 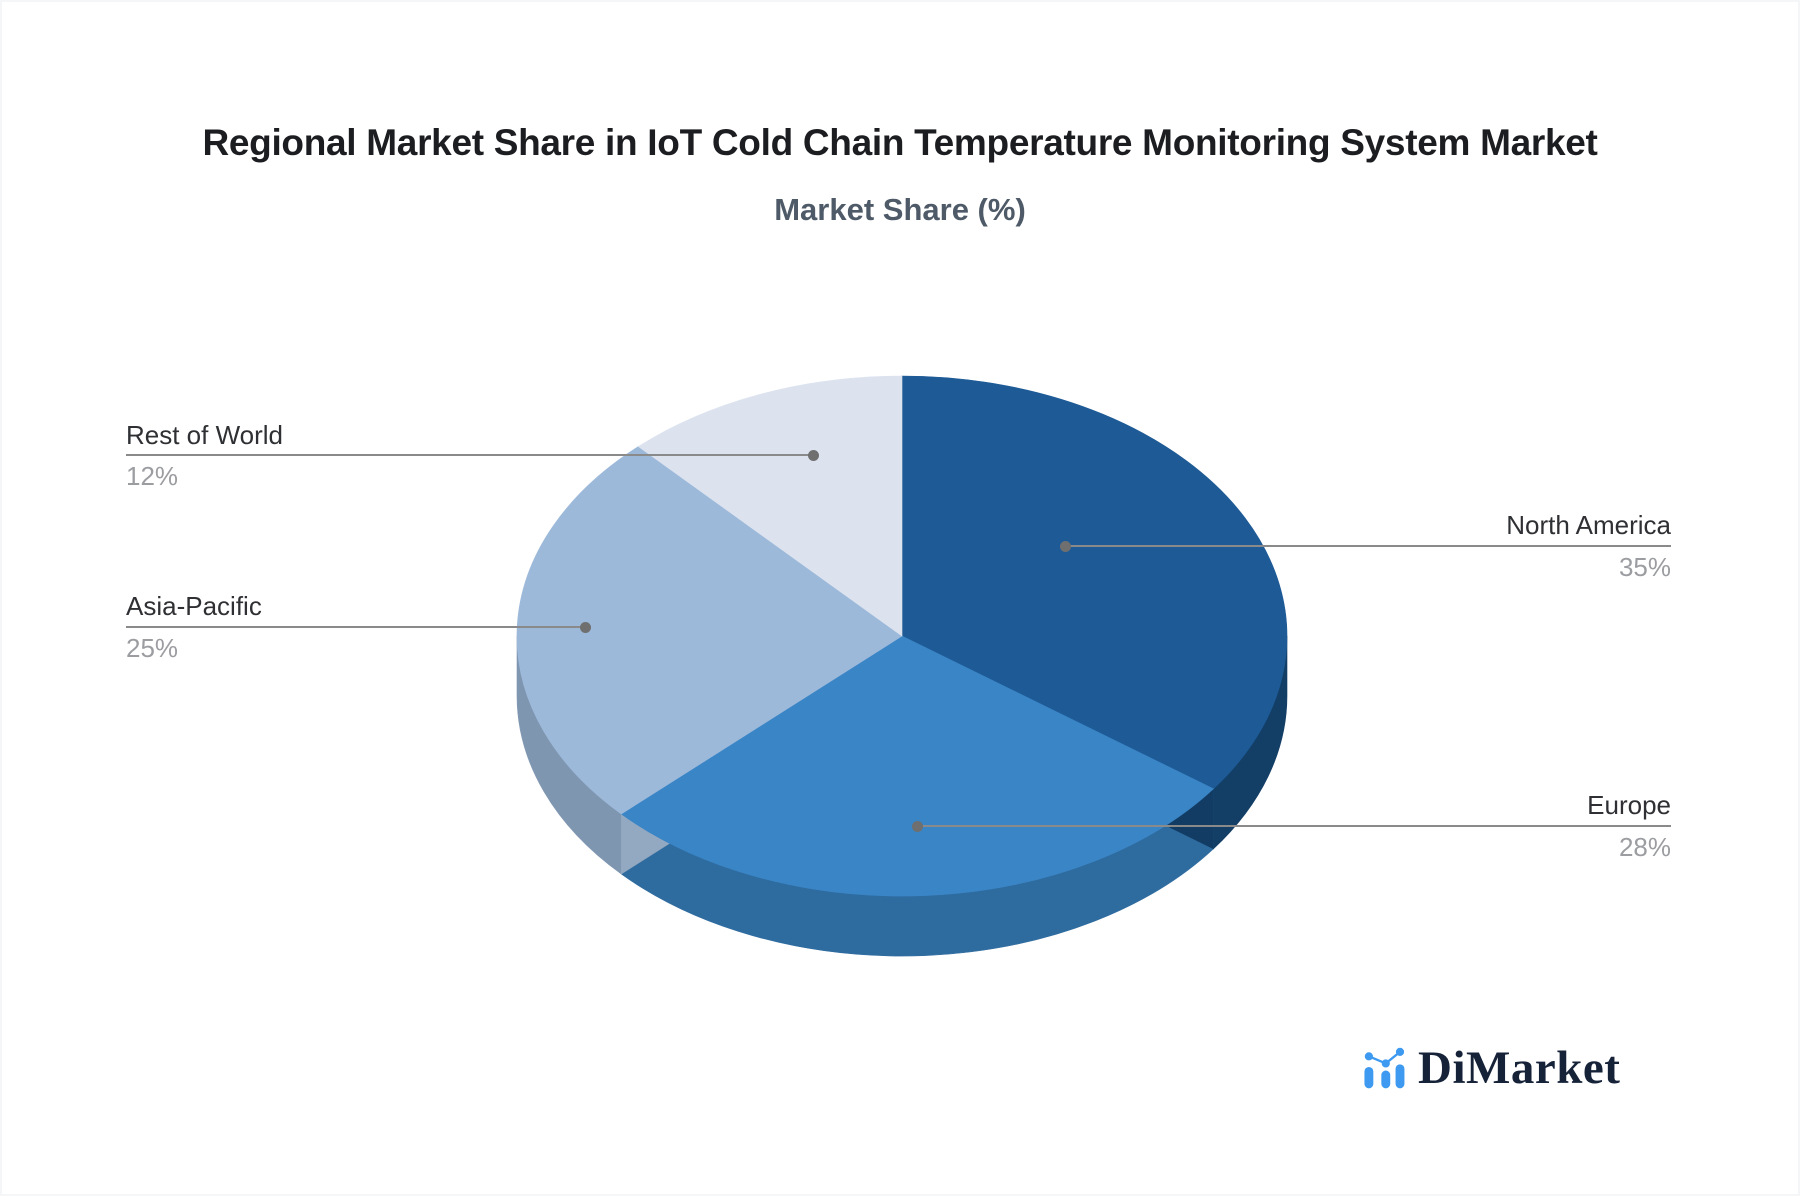 What do you see at coordinates (1629, 805) in the screenshot?
I see `callout-label-europe: Europe` at bounding box center [1629, 805].